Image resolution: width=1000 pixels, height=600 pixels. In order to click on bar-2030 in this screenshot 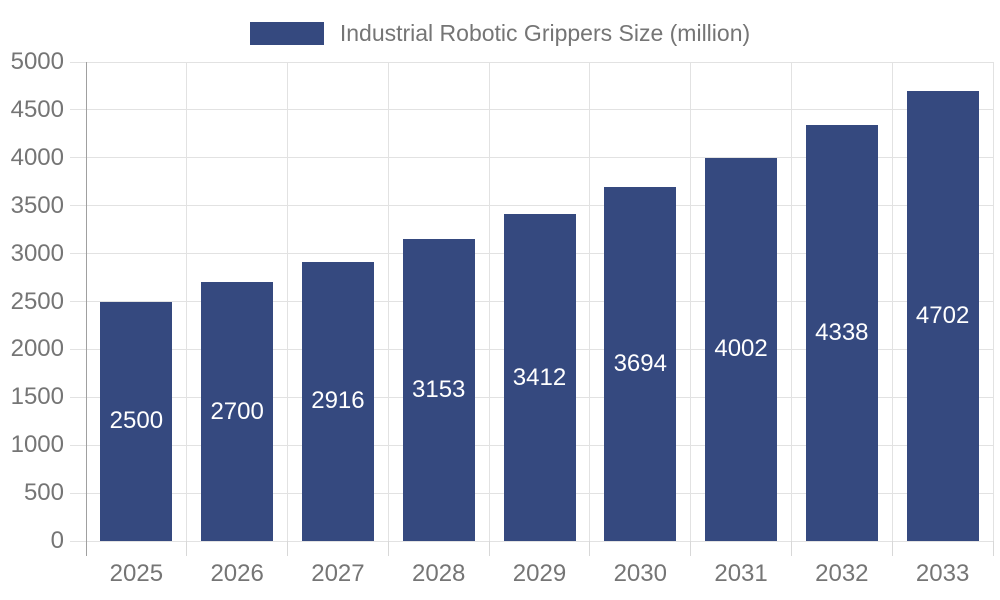, I will do `click(640, 364)`.